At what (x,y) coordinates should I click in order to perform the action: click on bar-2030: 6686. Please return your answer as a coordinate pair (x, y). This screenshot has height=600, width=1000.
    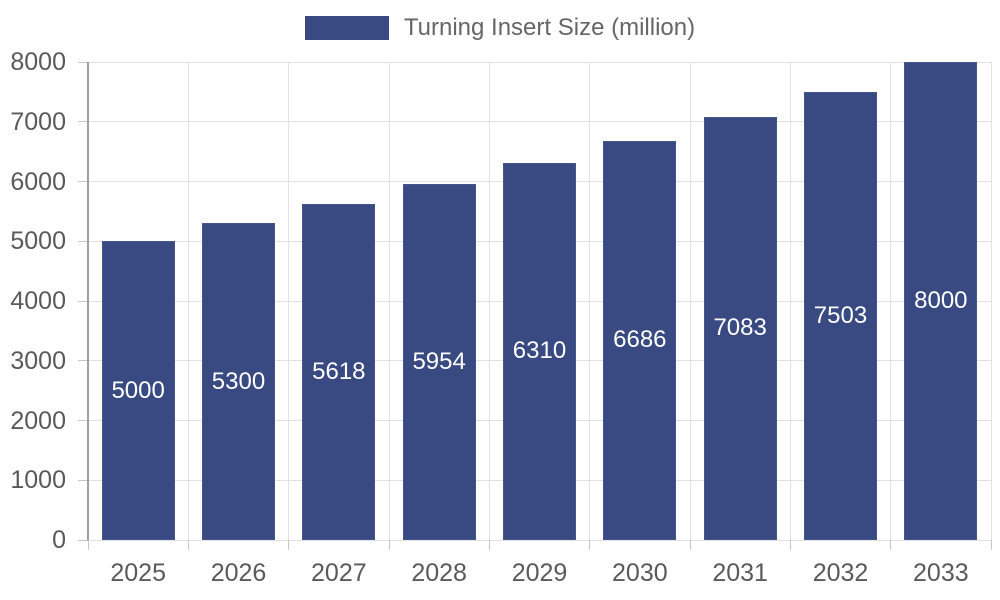
    Looking at the image, I should click on (640, 340).